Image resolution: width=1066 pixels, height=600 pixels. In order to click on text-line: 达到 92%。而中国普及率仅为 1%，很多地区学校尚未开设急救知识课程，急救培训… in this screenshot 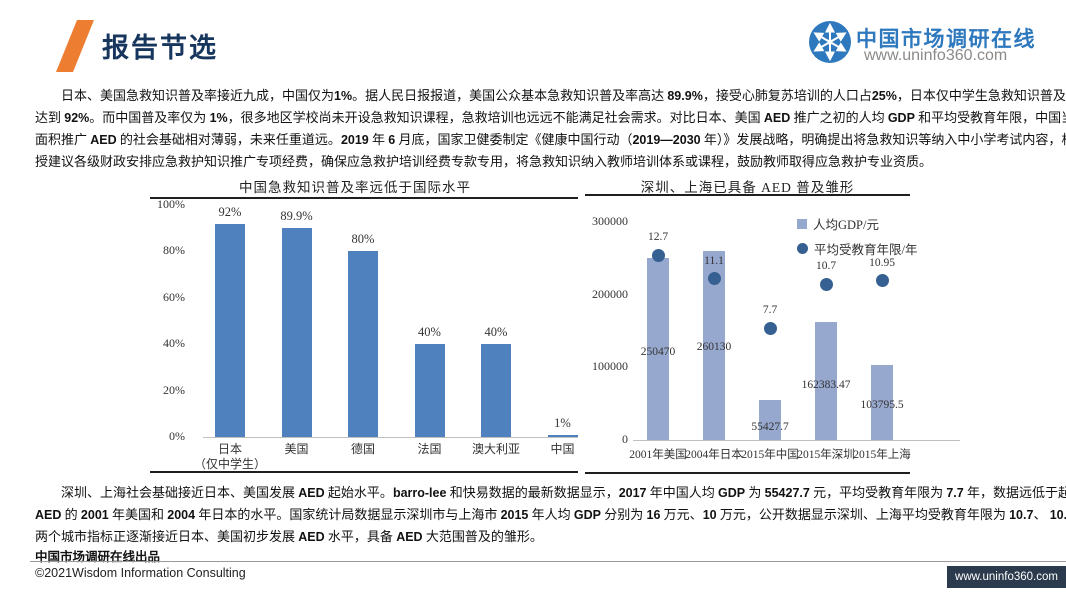, I will do `click(550, 117)`.